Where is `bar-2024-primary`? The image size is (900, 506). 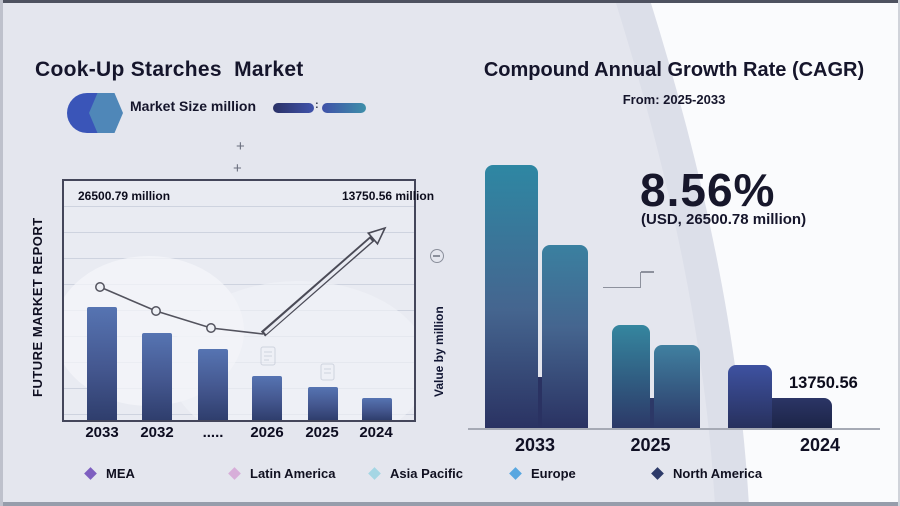 bar-2024-primary is located at coordinates (750, 397).